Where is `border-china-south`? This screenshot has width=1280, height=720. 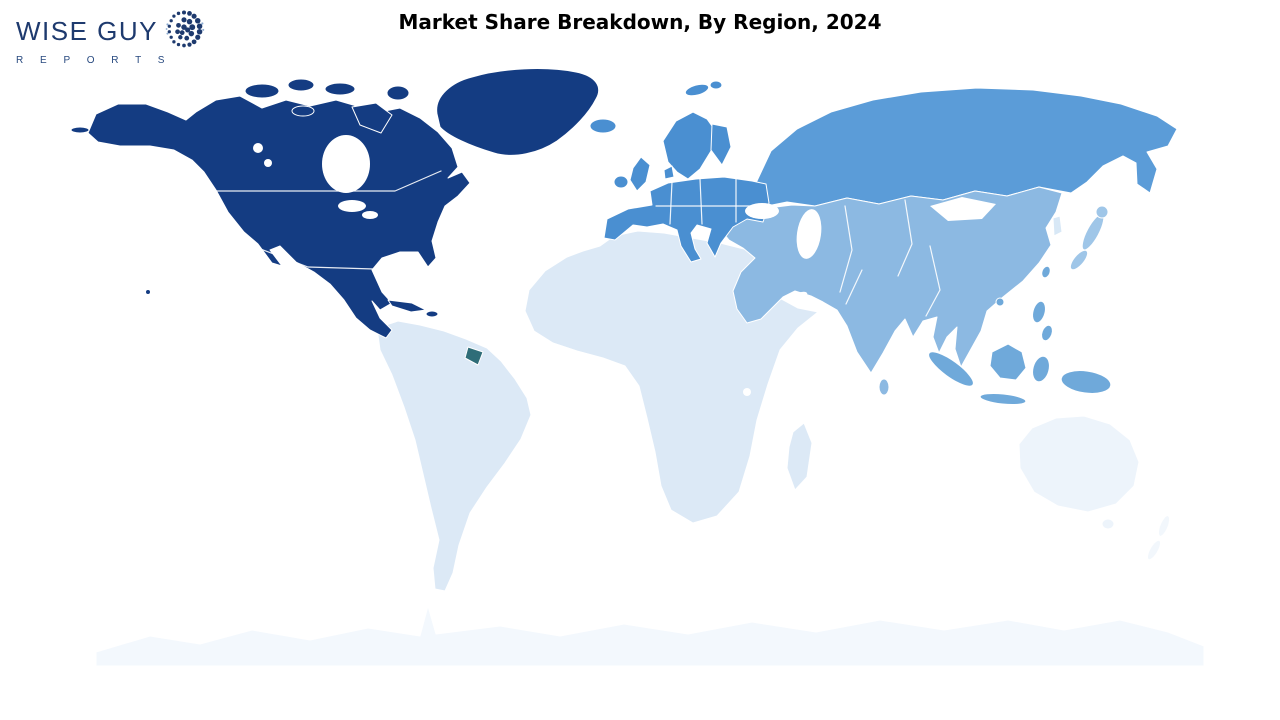
border-china-south is located at coordinates (933, 281).